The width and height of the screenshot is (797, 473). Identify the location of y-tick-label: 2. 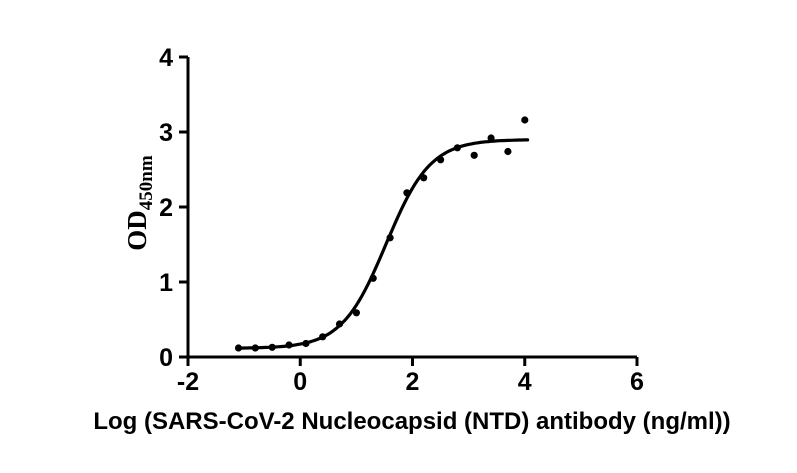
(166, 208).